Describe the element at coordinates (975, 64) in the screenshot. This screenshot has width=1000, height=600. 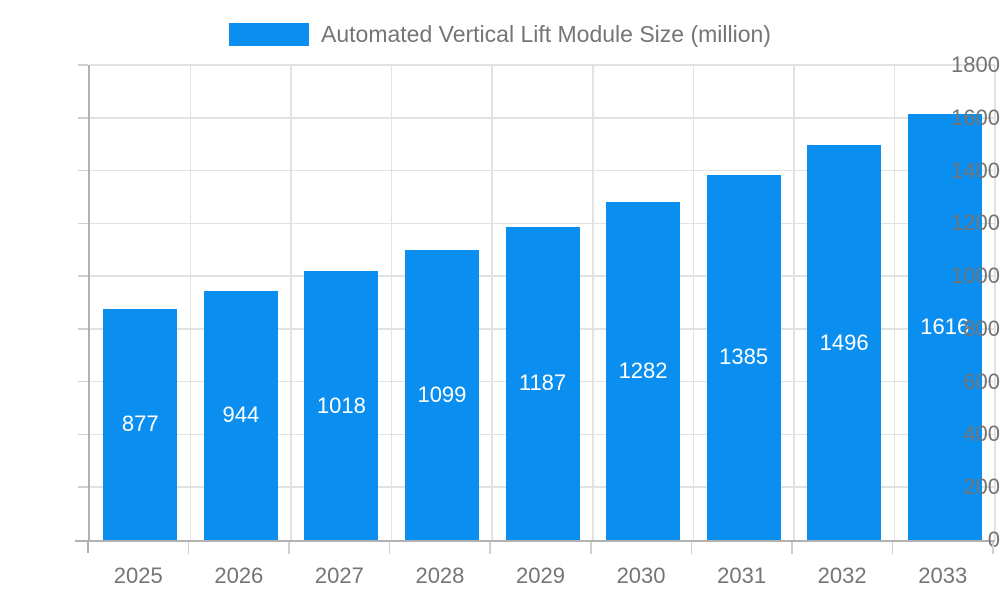
I see `y-axis-label: 1800` at that location.